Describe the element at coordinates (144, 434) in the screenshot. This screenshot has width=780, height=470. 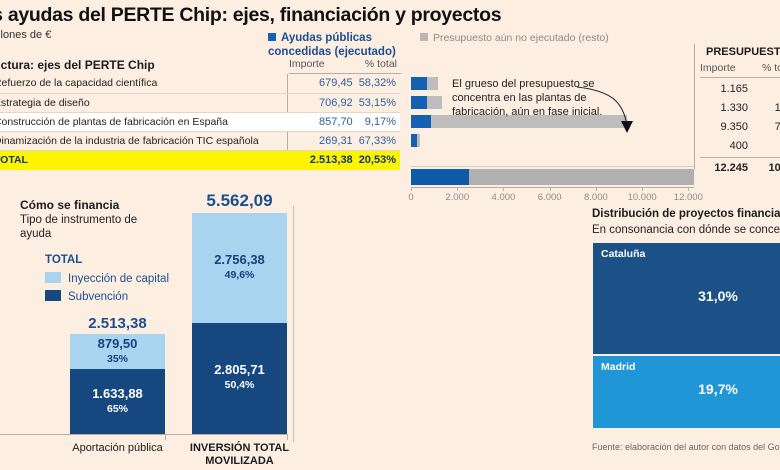
I see `financing-baseline` at that location.